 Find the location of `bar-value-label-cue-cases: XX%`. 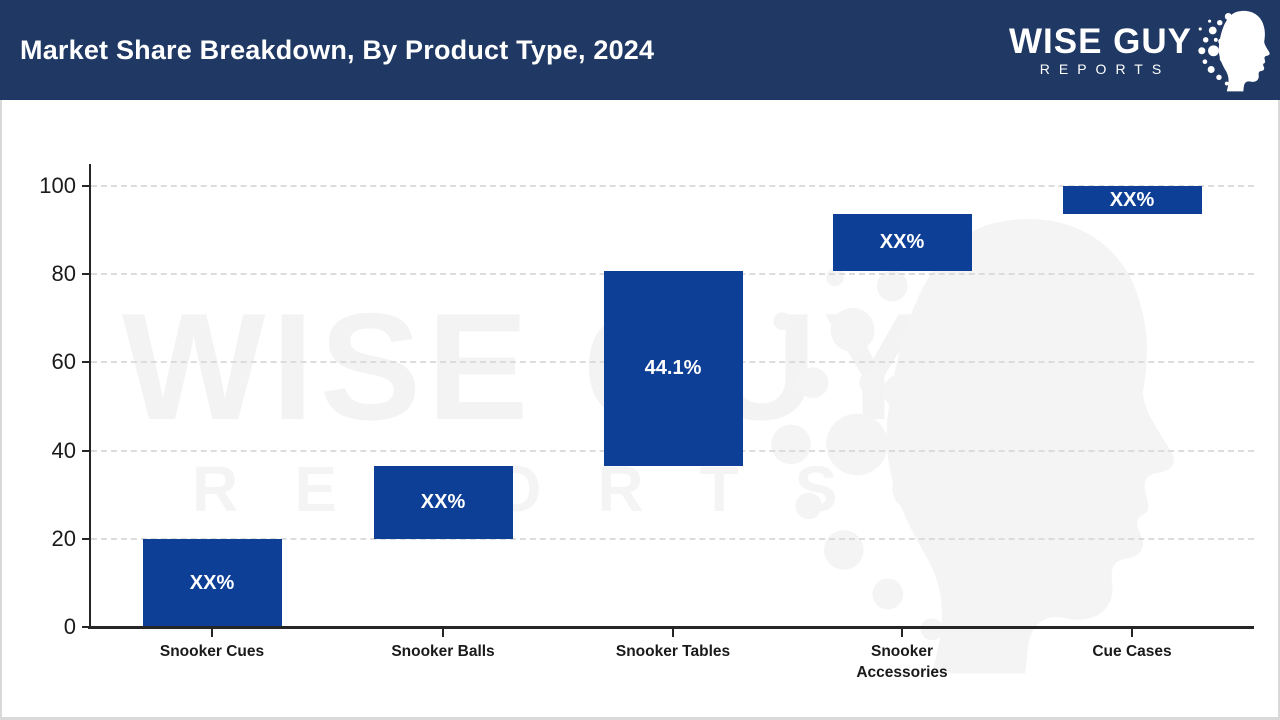

bar-value-label-cue-cases: XX% is located at coordinates (1132, 199).